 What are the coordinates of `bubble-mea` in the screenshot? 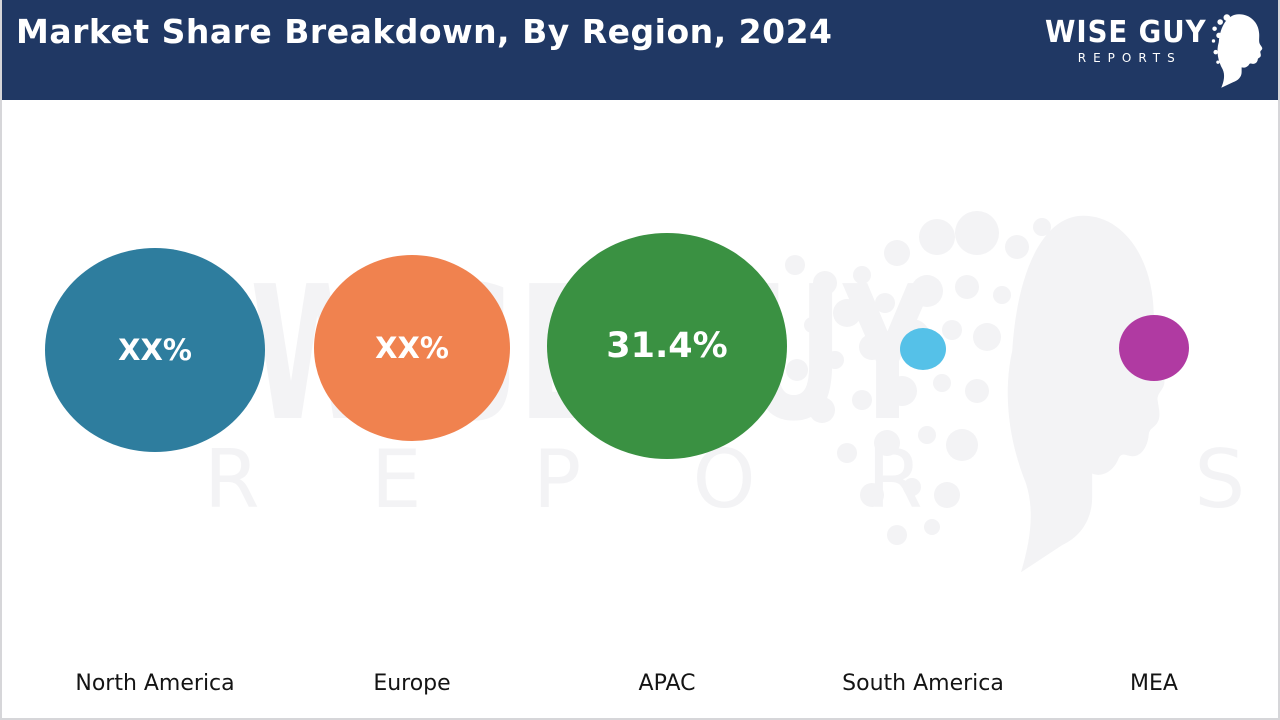 It's located at (1154, 348).